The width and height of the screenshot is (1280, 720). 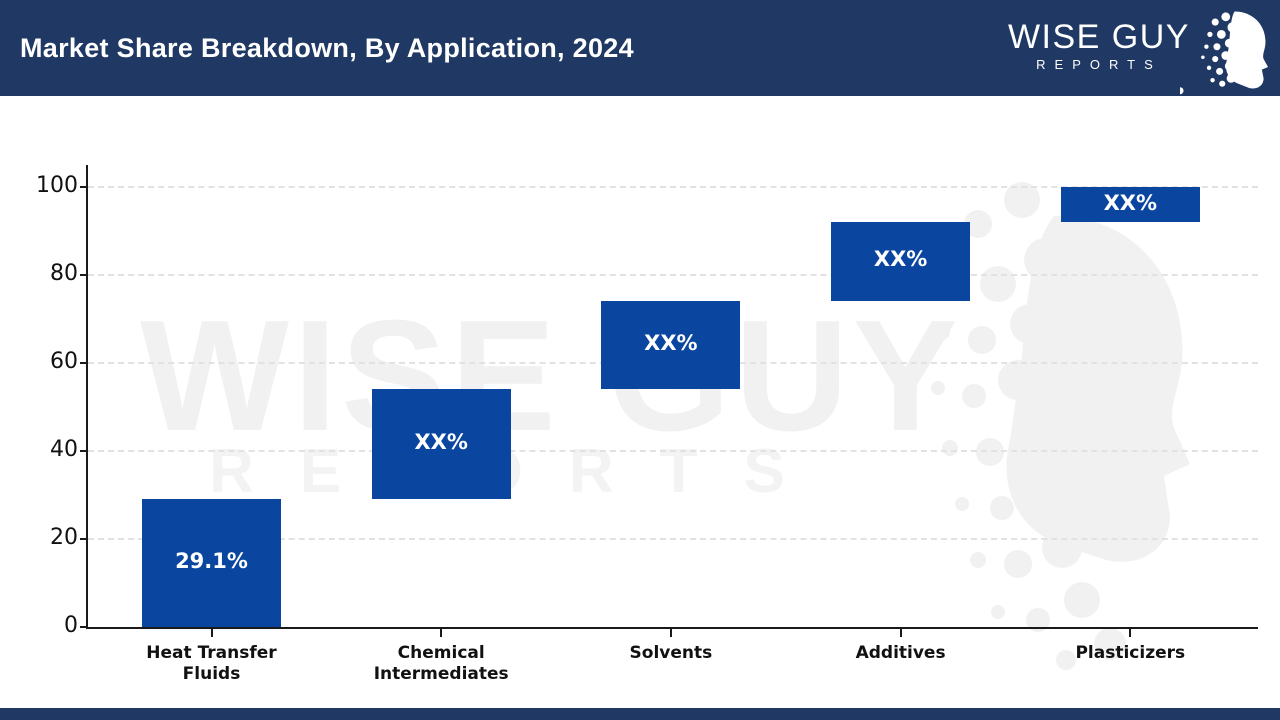 What do you see at coordinates (64, 361) in the screenshot?
I see `y-axis-tick-label: 60` at bounding box center [64, 361].